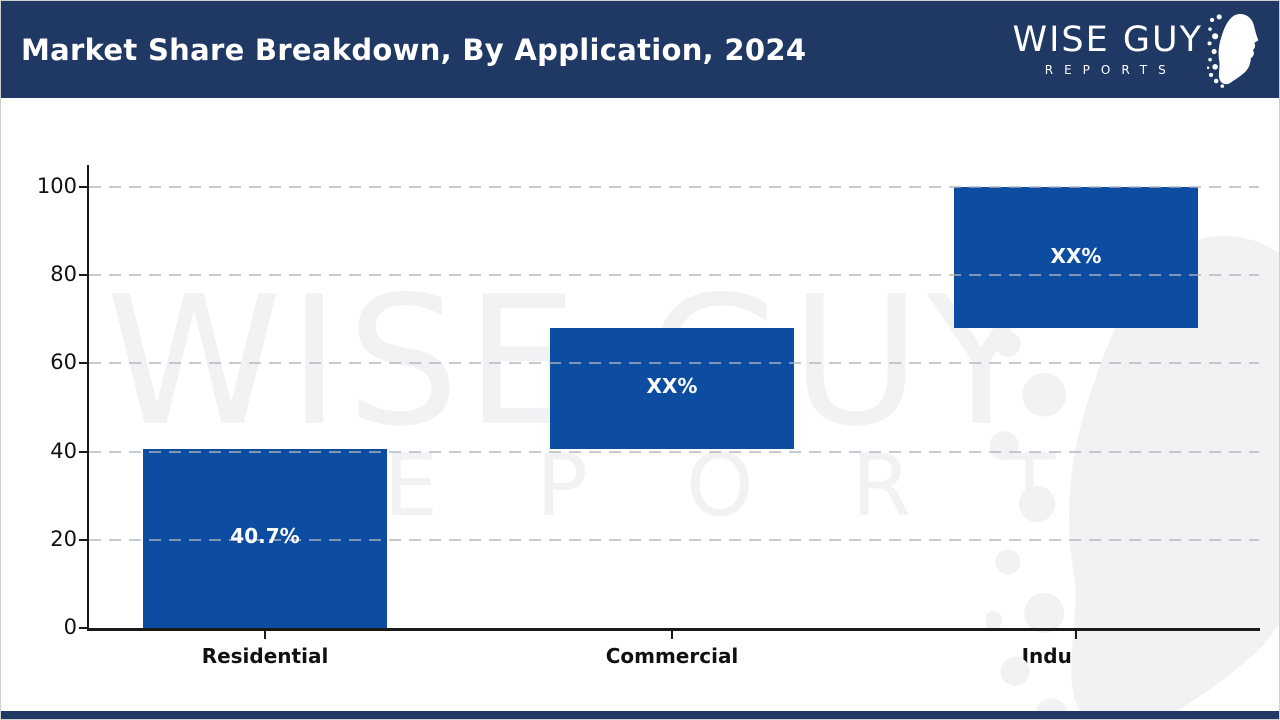 This screenshot has height=720, width=1280. What do you see at coordinates (63, 362) in the screenshot?
I see `y-tick-label: 60` at bounding box center [63, 362].